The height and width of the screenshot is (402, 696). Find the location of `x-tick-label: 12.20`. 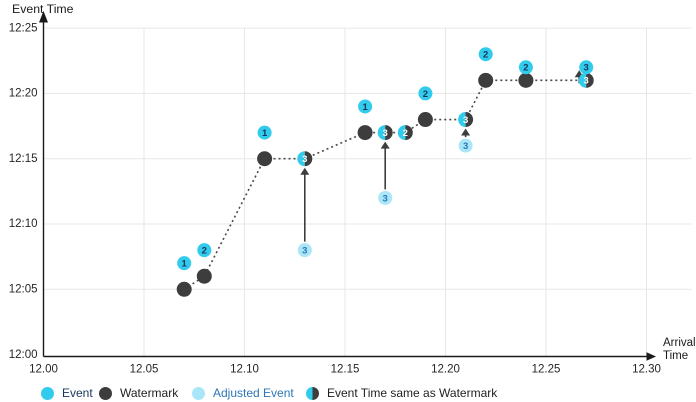

x-tick-label: 12.20 is located at coordinates (445, 370).